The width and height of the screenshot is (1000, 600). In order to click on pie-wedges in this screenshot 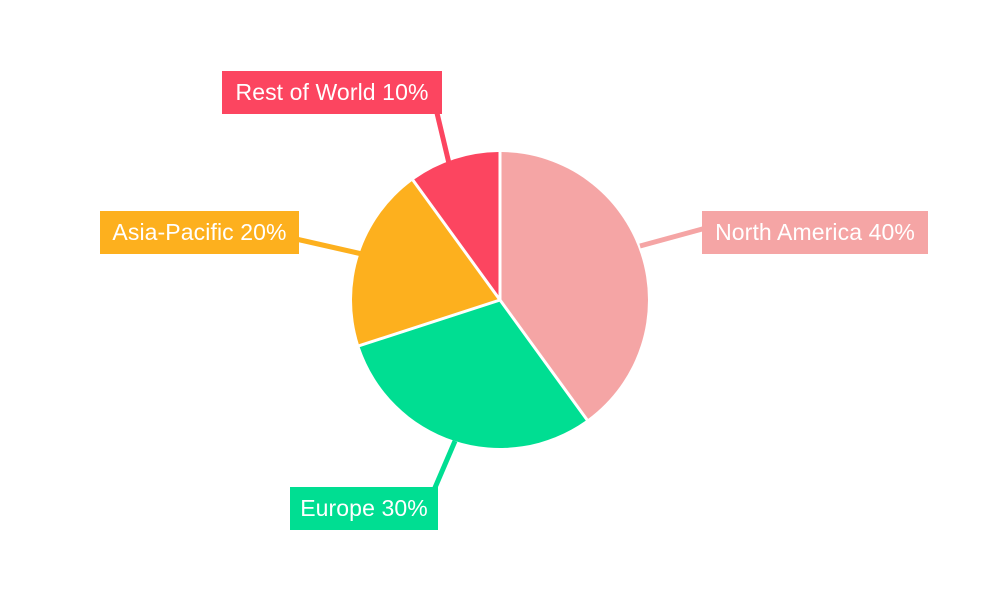, I will do `click(500, 300)`.